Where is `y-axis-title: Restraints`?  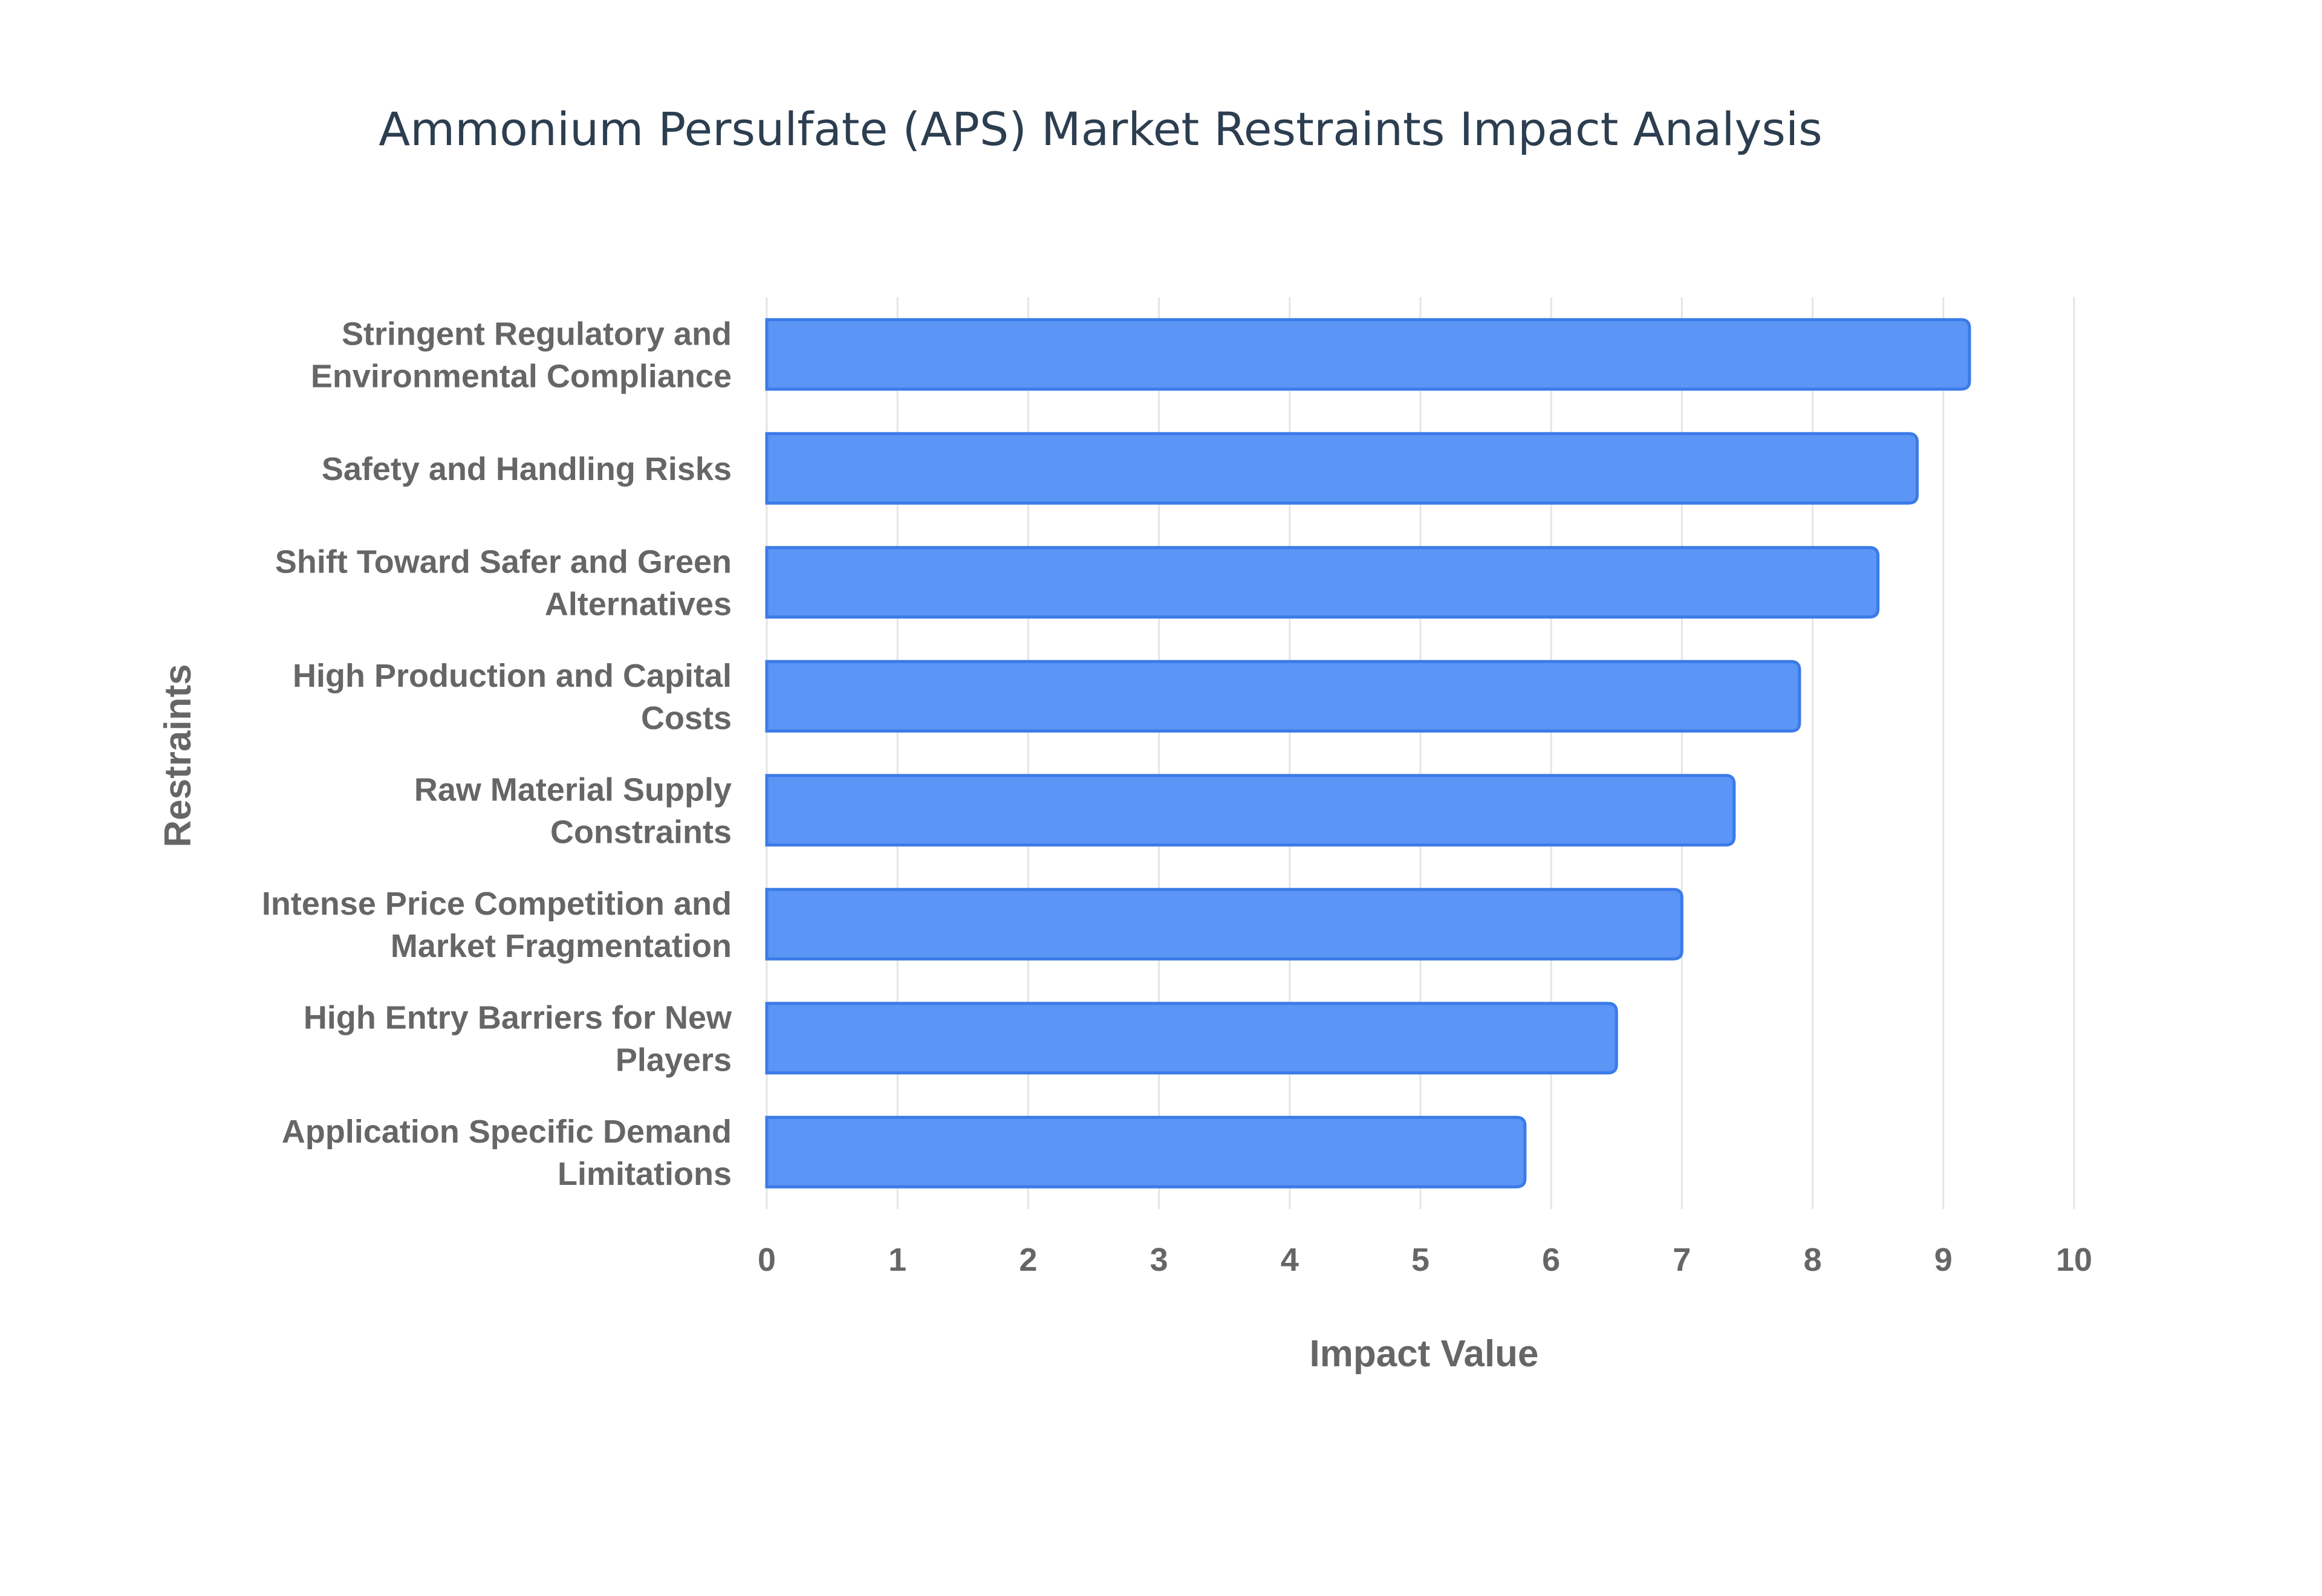 y-axis-title: Restraints is located at coordinates (178, 755).